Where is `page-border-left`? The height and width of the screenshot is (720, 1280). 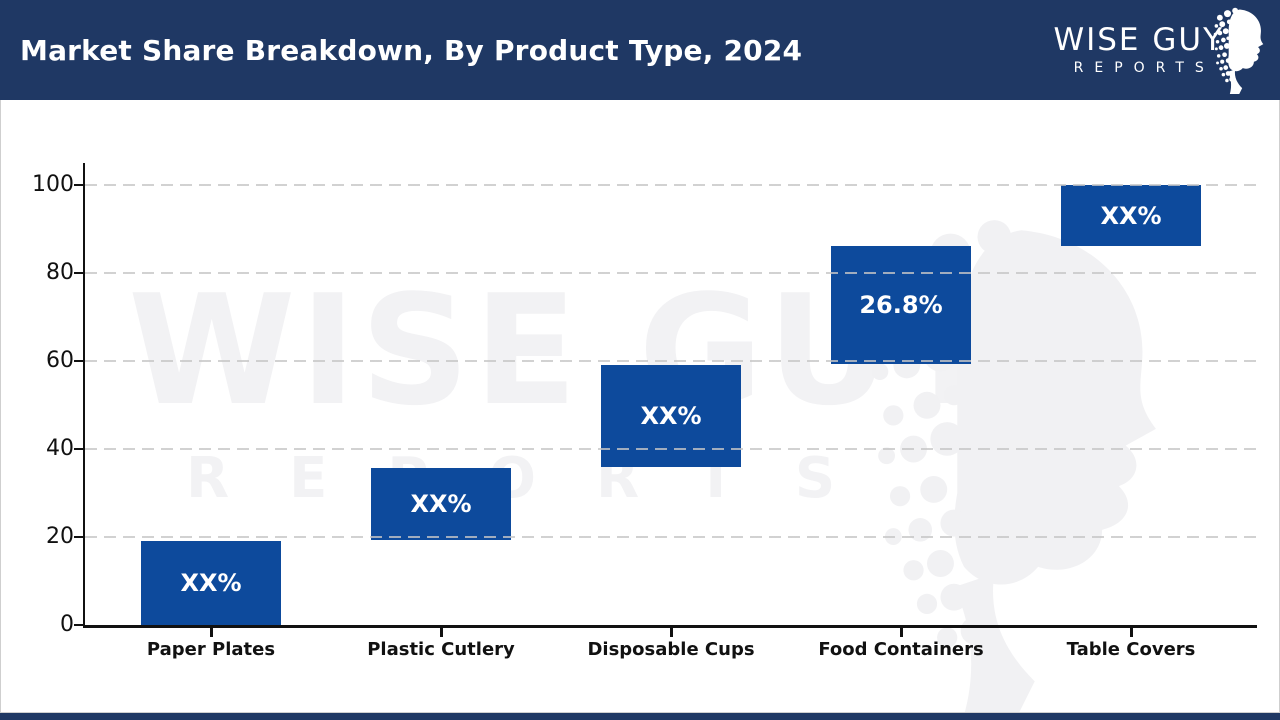 page-border-left is located at coordinates (0, 406).